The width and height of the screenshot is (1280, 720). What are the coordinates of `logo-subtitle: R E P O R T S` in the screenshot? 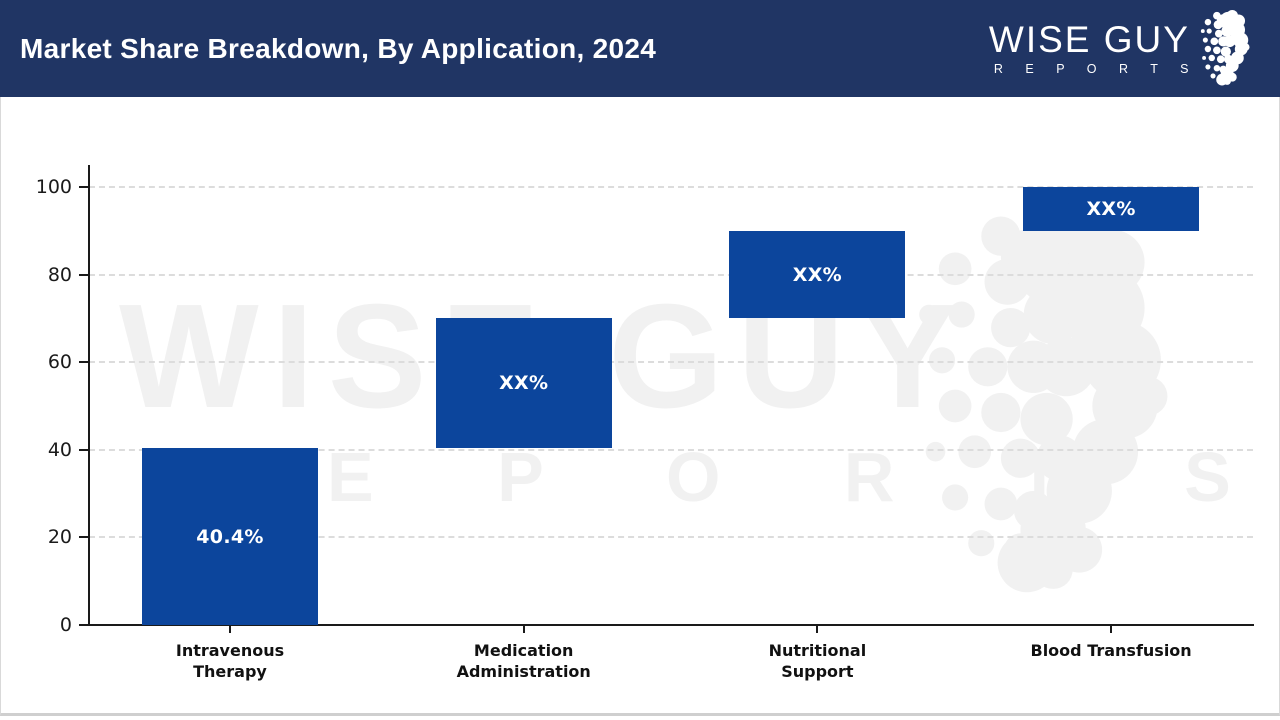 It's located at (1095, 69).